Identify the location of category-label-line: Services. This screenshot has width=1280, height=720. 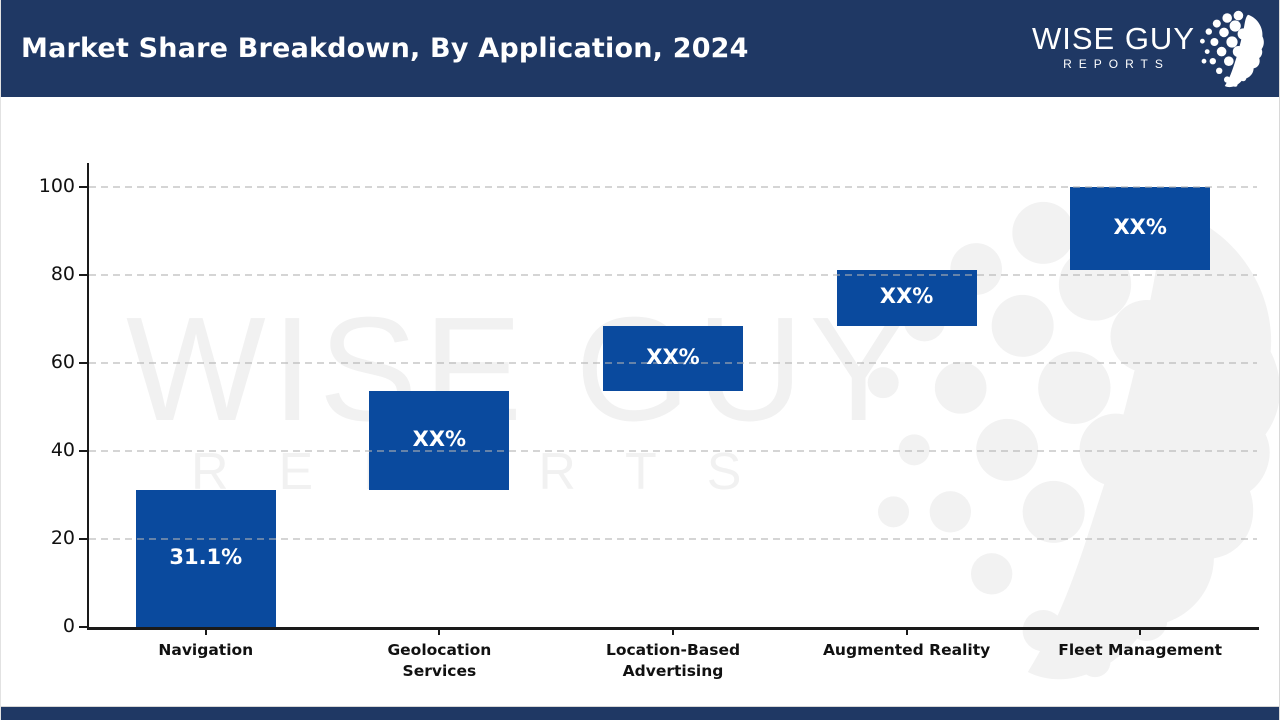
(439, 671).